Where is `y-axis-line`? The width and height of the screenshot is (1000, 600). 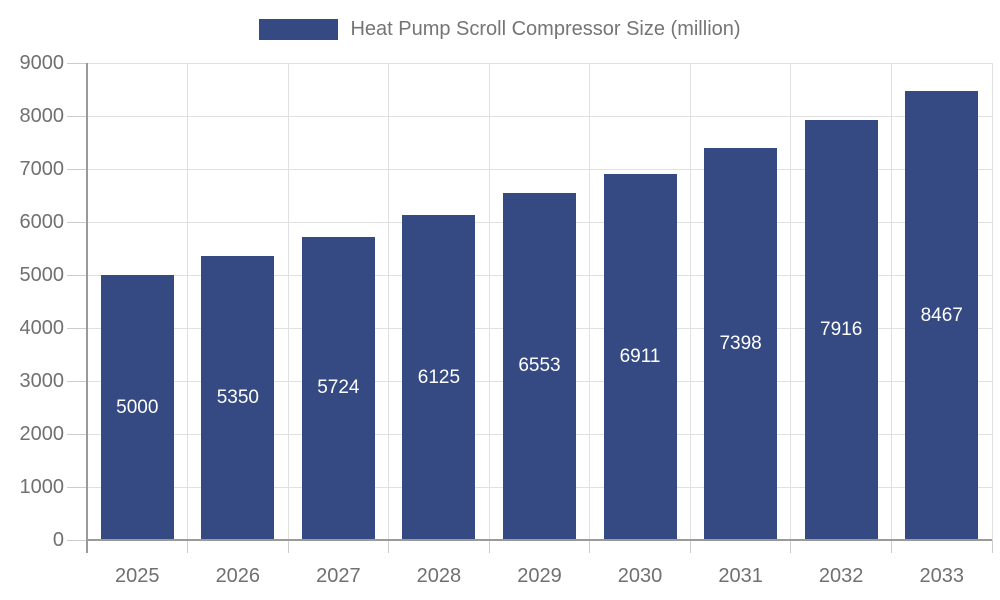 y-axis-line is located at coordinates (87, 308).